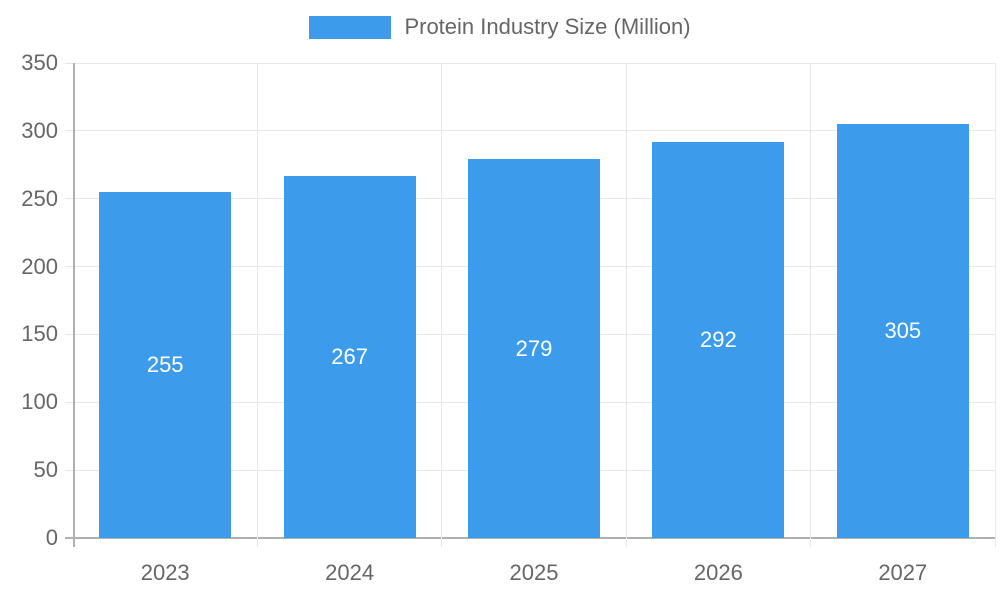 The height and width of the screenshot is (600, 1000). I want to click on legend-item: Protein Industry Size (Million), so click(500, 27).